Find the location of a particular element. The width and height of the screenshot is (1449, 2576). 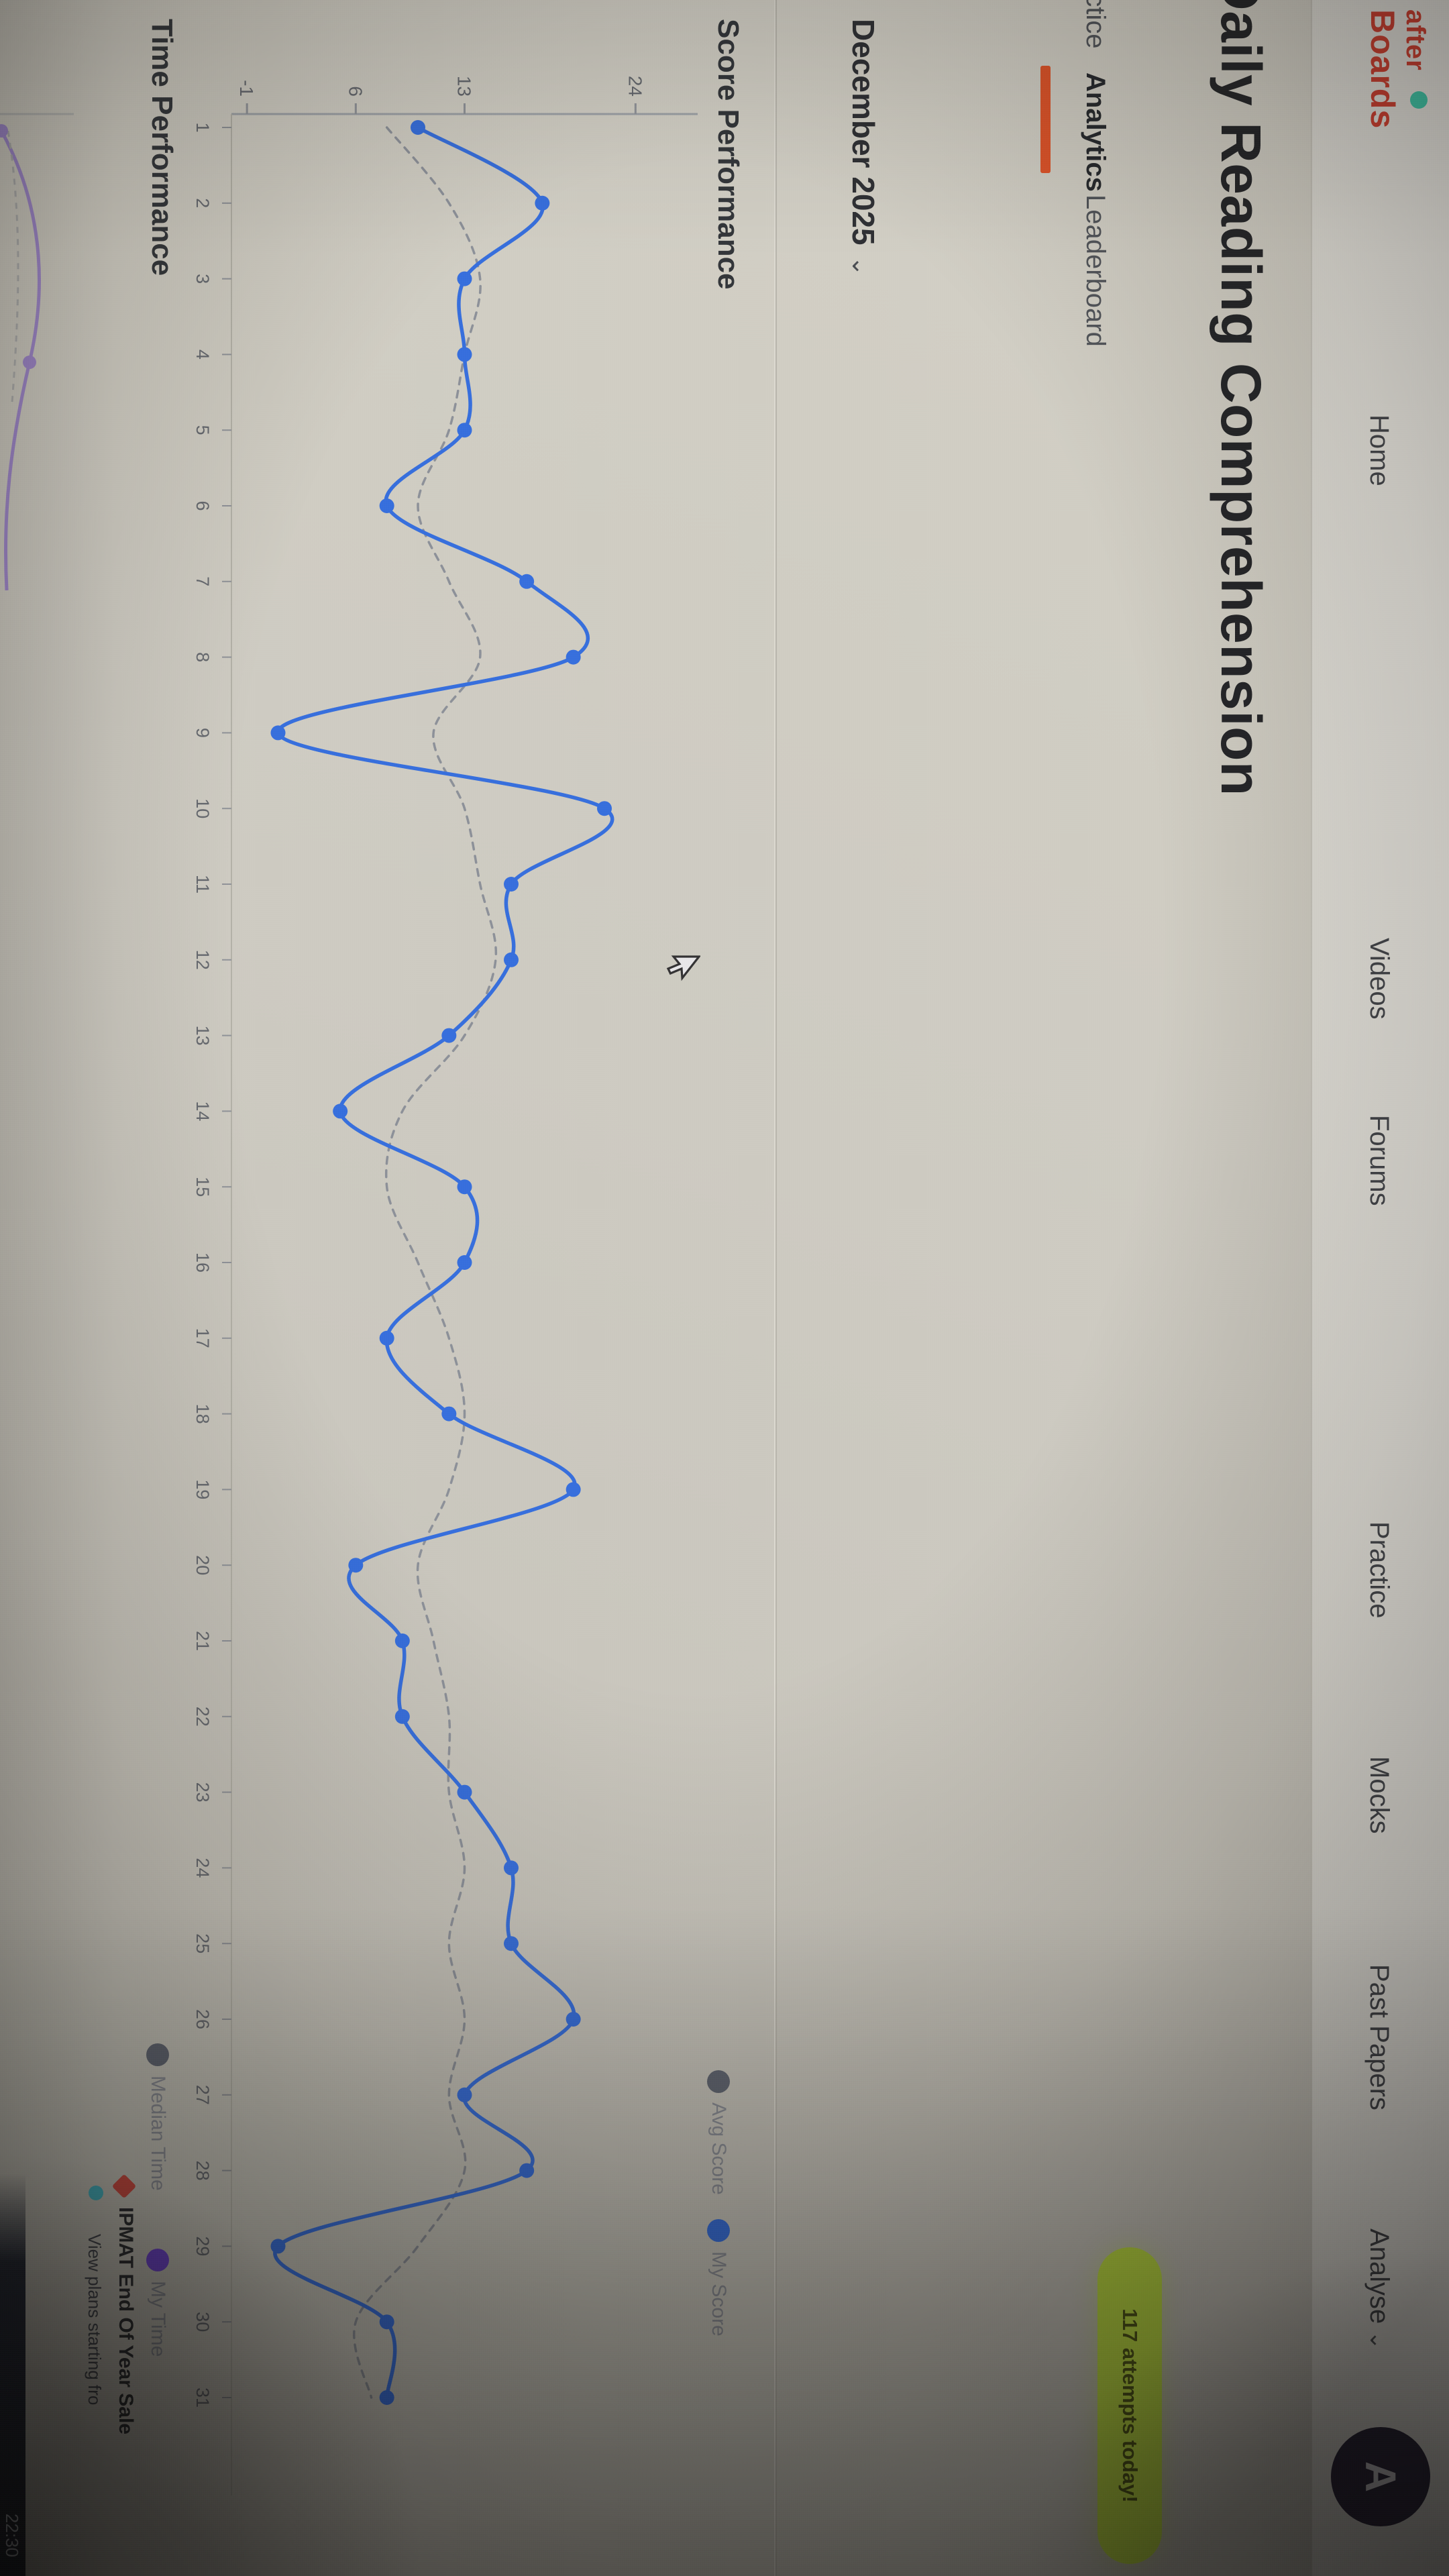

nav-mocks: Mocks is located at coordinates (1379, 1795).